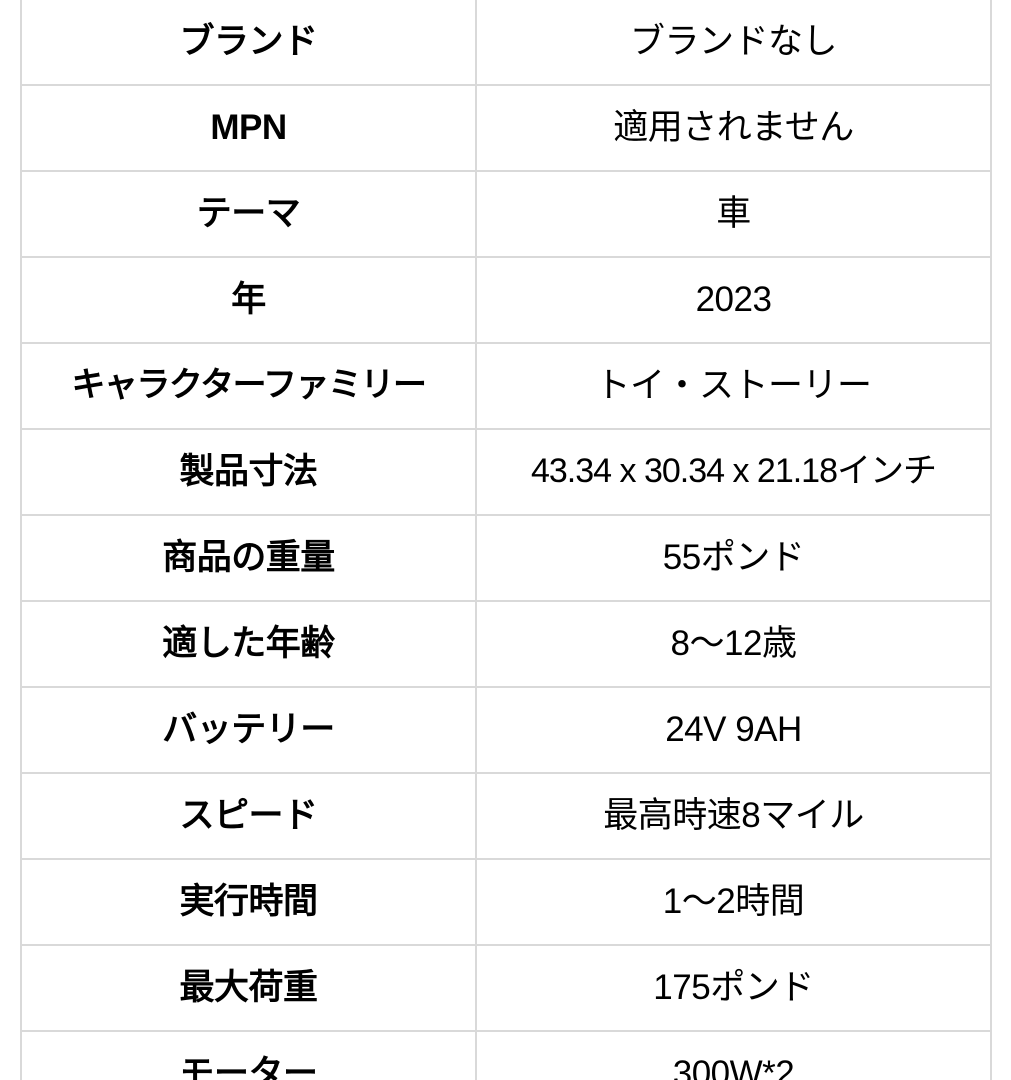 This screenshot has width=1011, height=1080. Describe the element at coordinates (248, 988) in the screenshot. I see `spec-label-max-load: 最大荷重` at that location.